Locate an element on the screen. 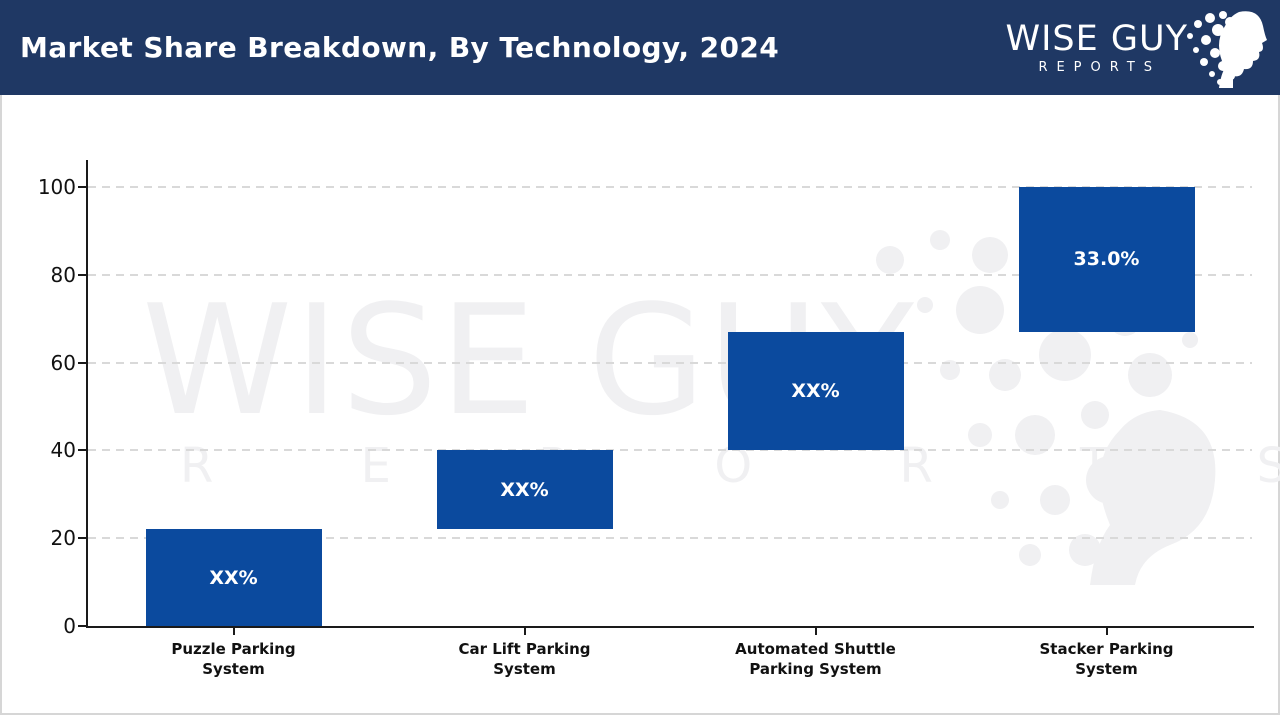 The width and height of the screenshot is (1280, 720). brand-head-icon is located at coordinates (1227, 49).